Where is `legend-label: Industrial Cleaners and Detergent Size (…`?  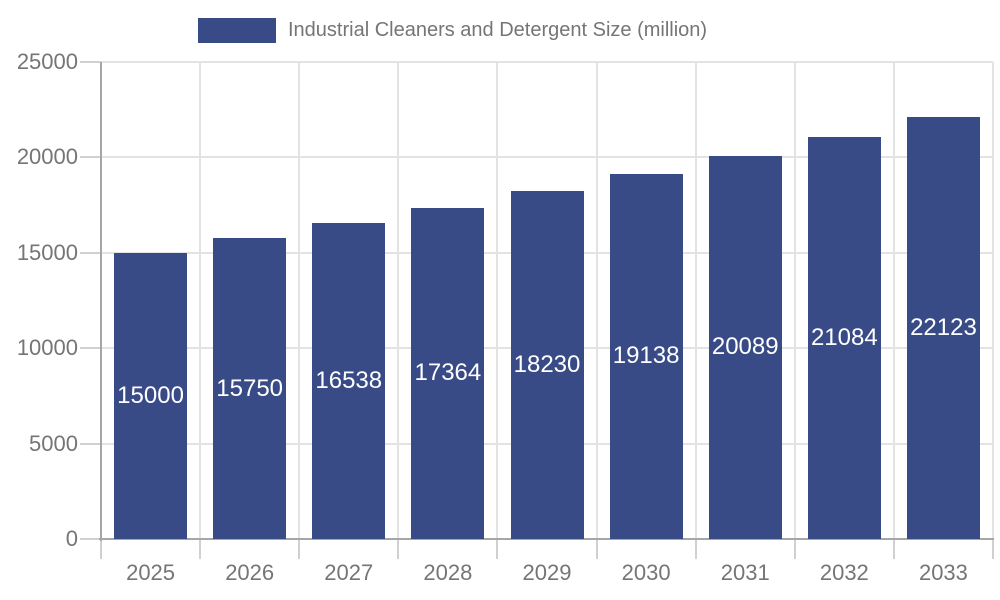
legend-label: Industrial Cleaners and Detergent Size (… is located at coordinates (498, 30).